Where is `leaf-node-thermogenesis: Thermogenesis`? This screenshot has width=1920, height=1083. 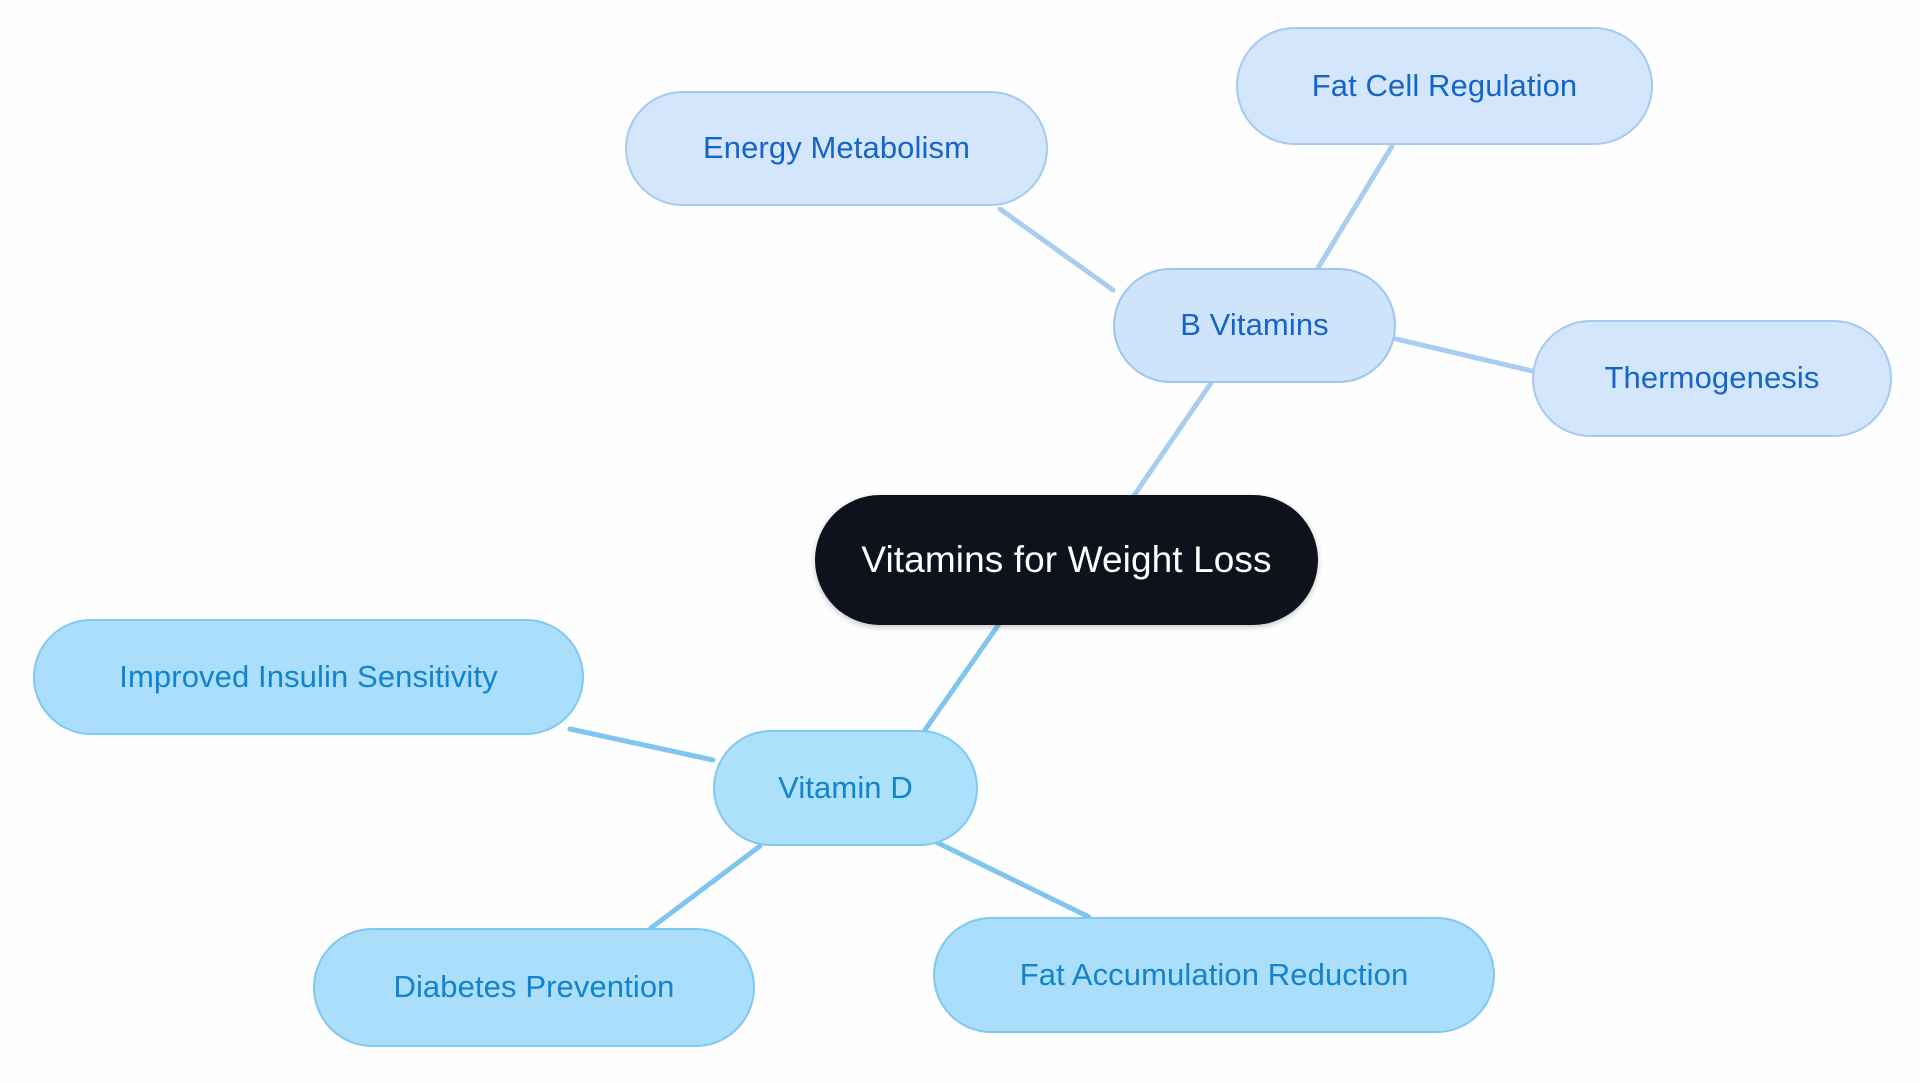
leaf-node-thermogenesis: Thermogenesis is located at coordinates (1712, 378).